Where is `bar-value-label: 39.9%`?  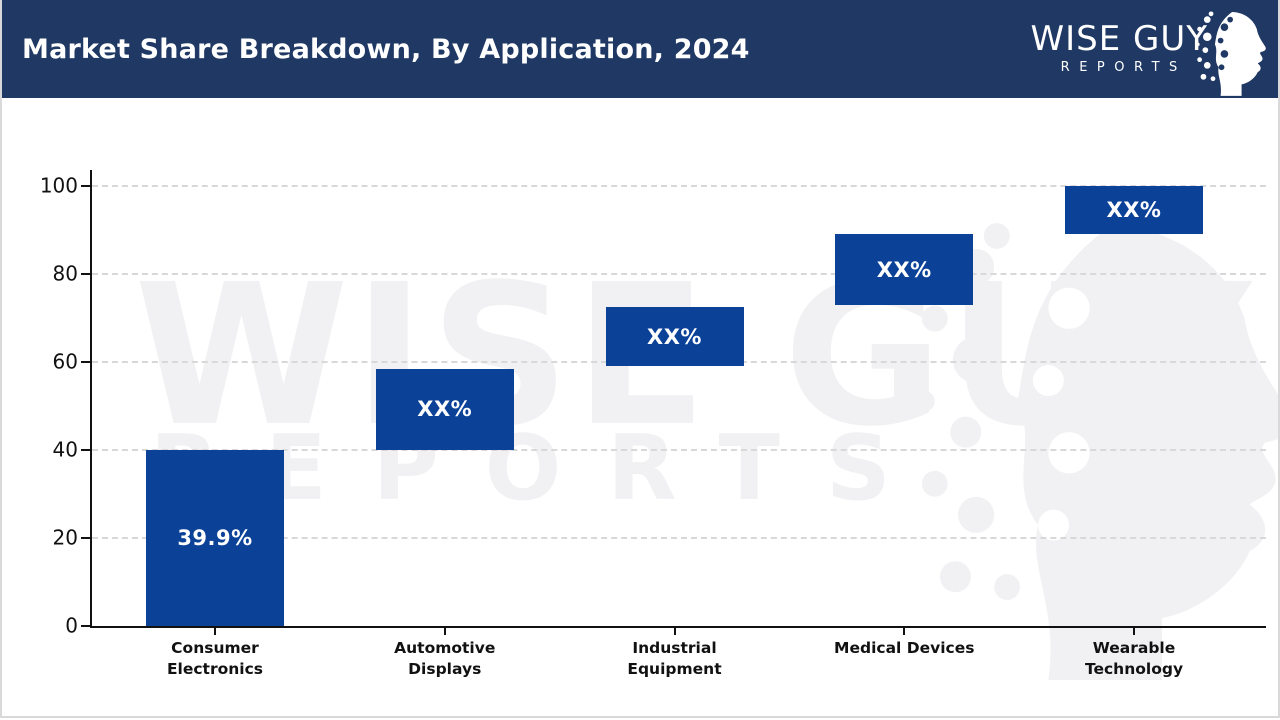 bar-value-label: 39.9% is located at coordinates (215, 538).